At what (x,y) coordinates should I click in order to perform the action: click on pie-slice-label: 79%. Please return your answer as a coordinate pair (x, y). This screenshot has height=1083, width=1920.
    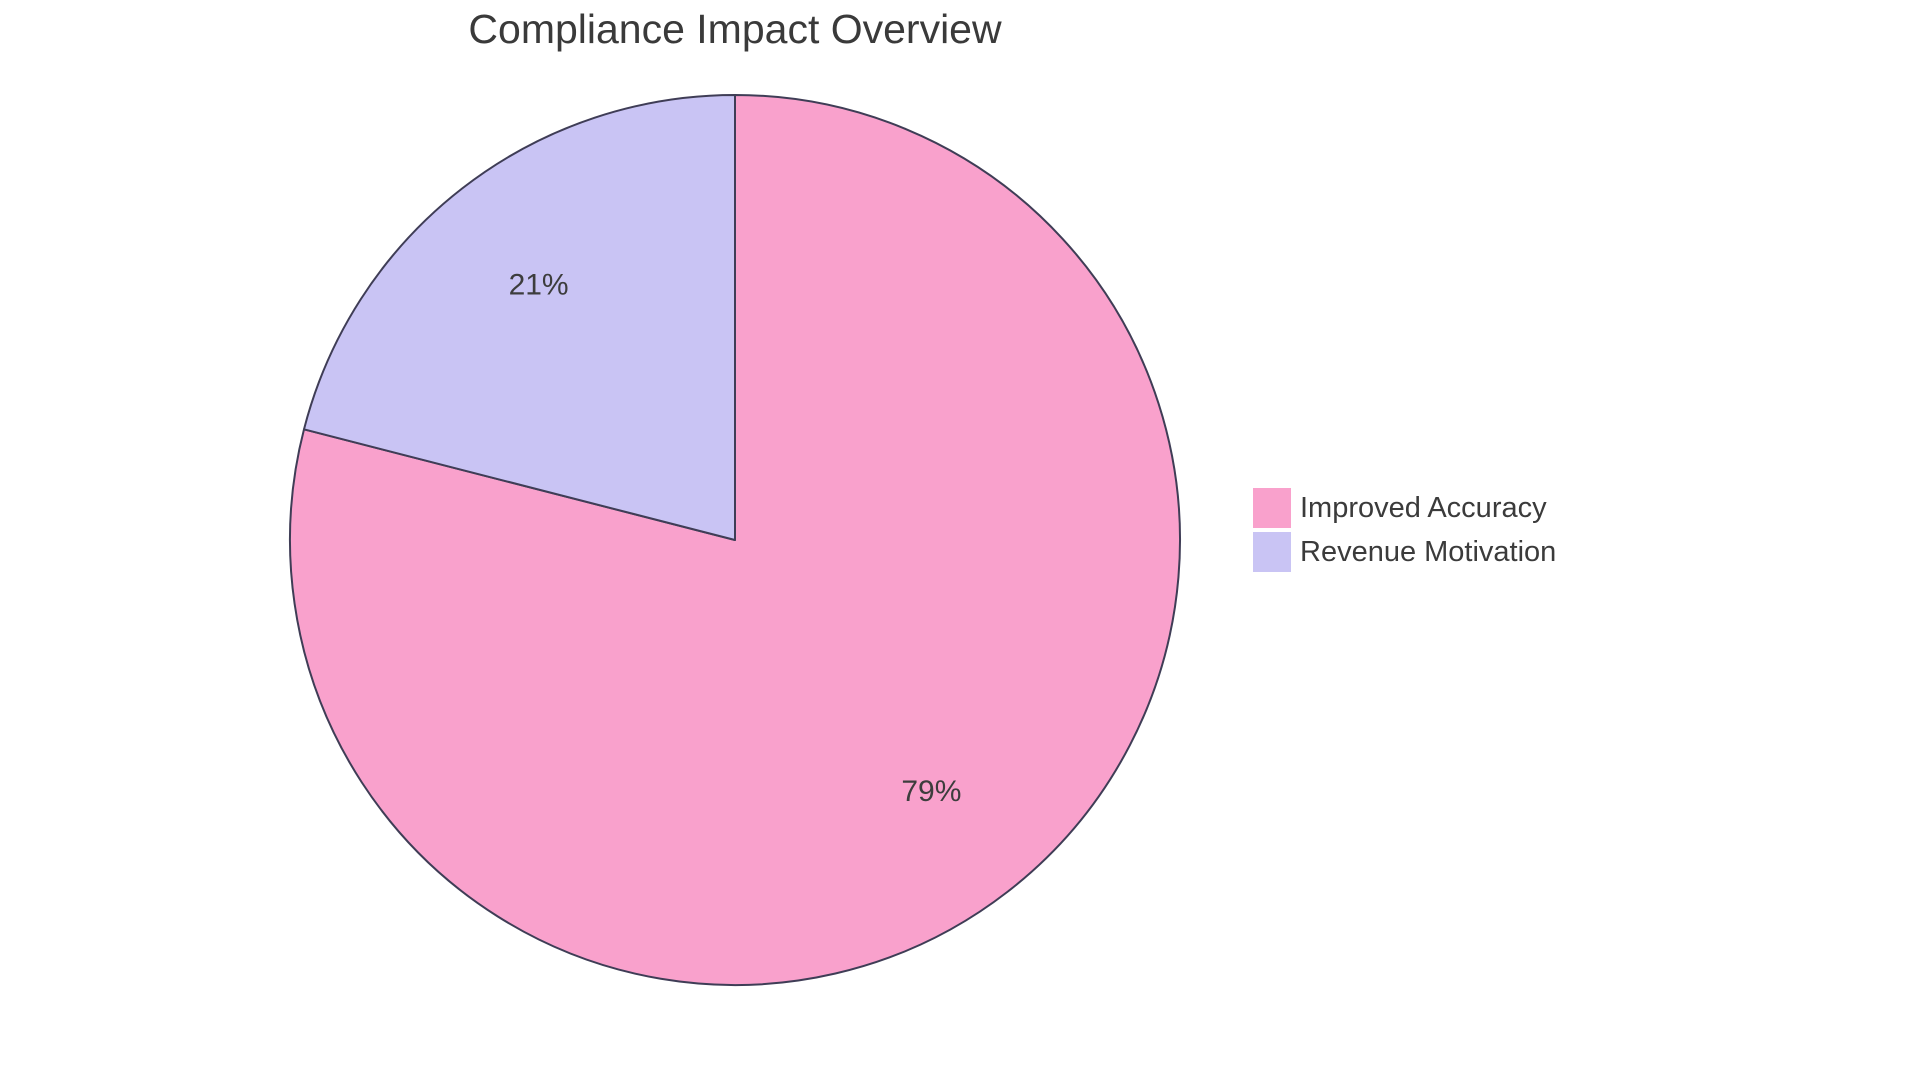
    Looking at the image, I should click on (931, 791).